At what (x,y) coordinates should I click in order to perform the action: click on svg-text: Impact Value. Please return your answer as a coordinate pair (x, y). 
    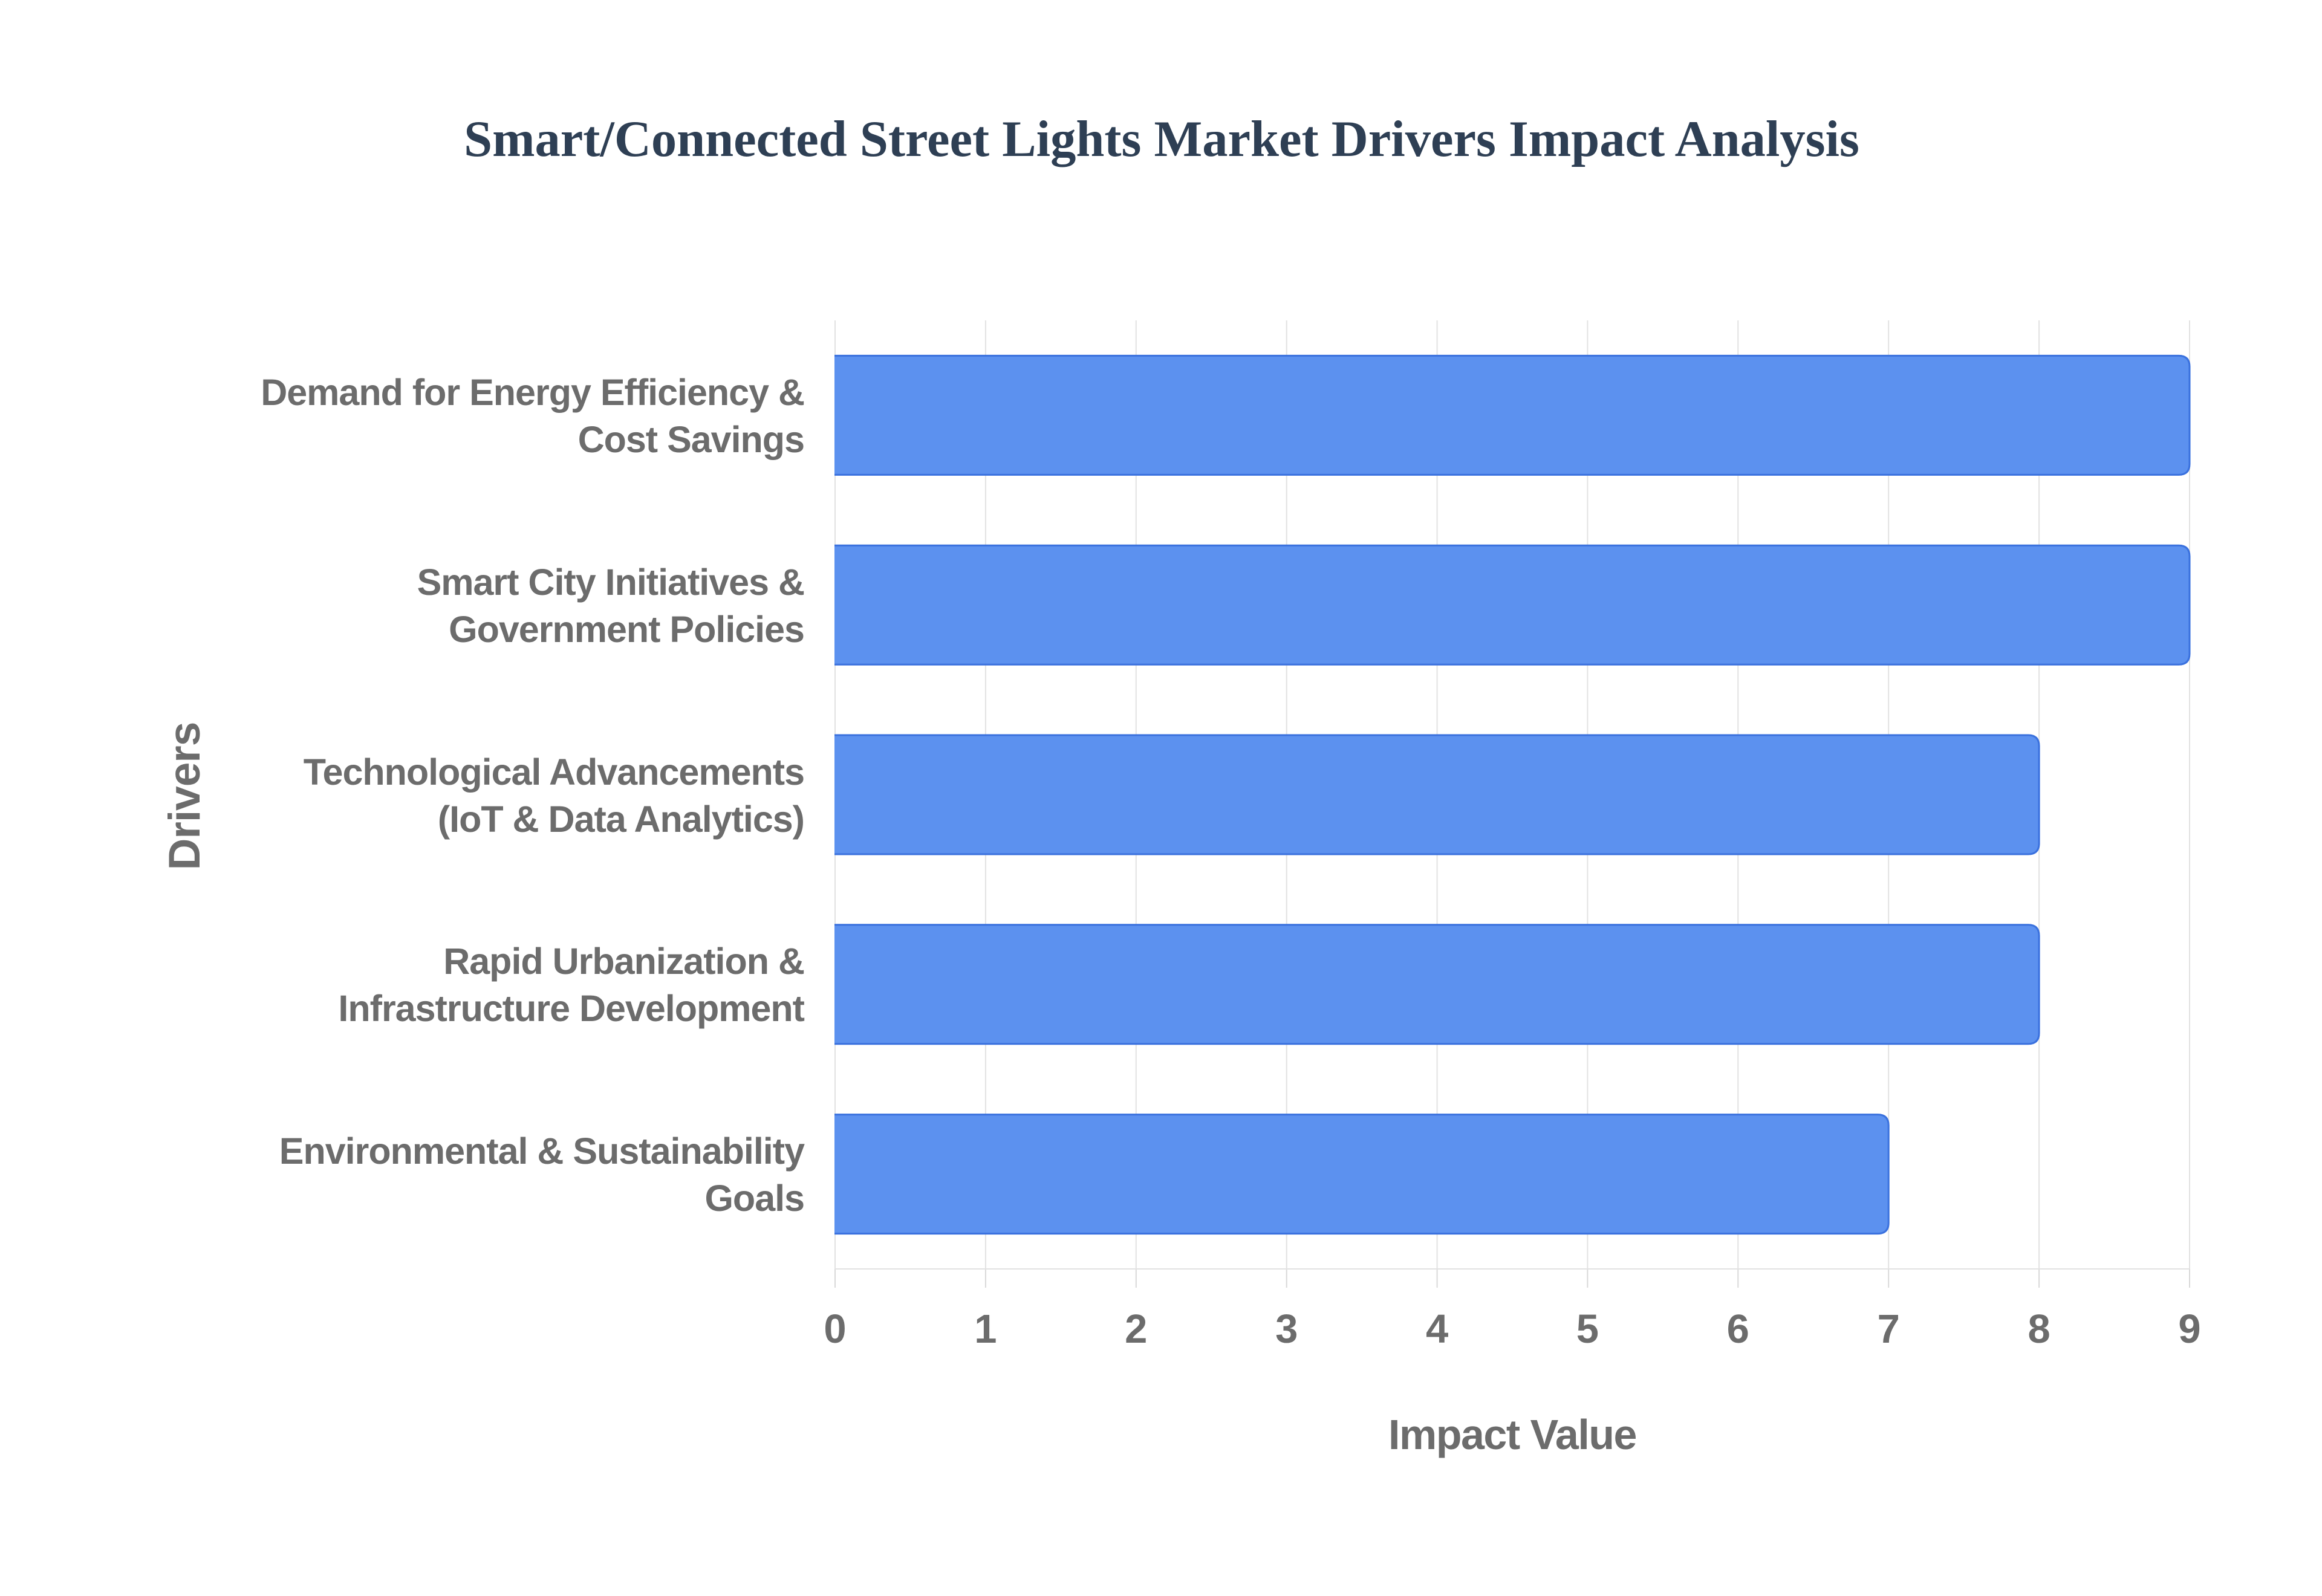
    Looking at the image, I should click on (1512, 1434).